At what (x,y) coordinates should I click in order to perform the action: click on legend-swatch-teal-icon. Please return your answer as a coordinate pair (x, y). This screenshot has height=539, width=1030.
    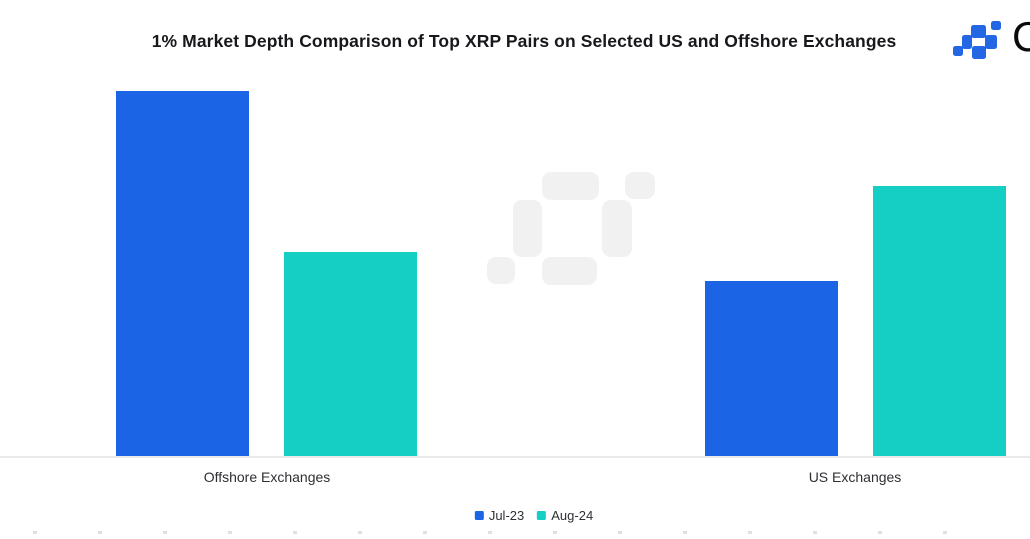
    Looking at the image, I should click on (542, 515).